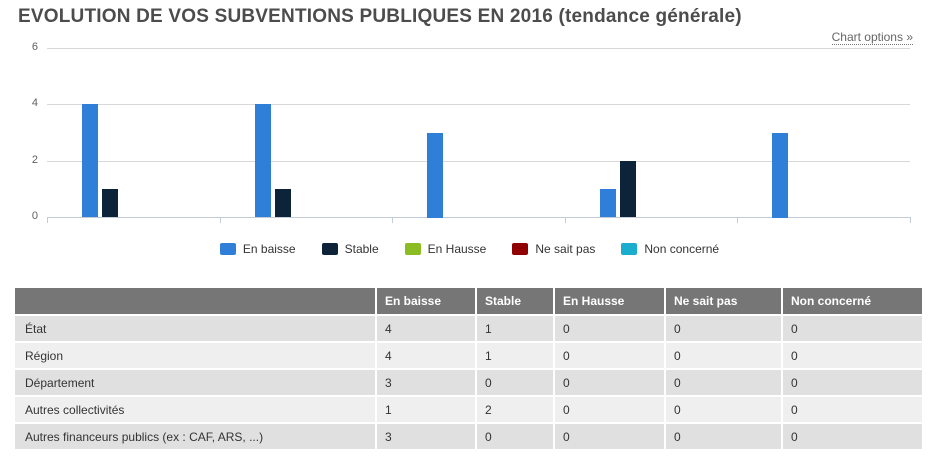  What do you see at coordinates (516, 409) in the screenshot?
I see `cell-stable: 2` at bounding box center [516, 409].